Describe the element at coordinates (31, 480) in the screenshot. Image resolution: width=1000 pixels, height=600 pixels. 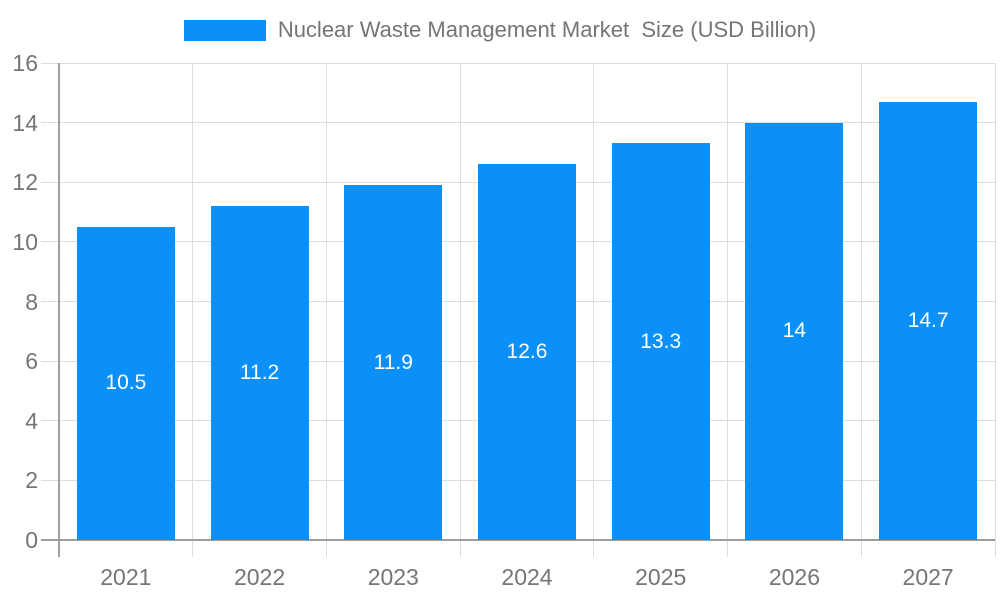
I see `y-axis-tick-label: 2` at that location.